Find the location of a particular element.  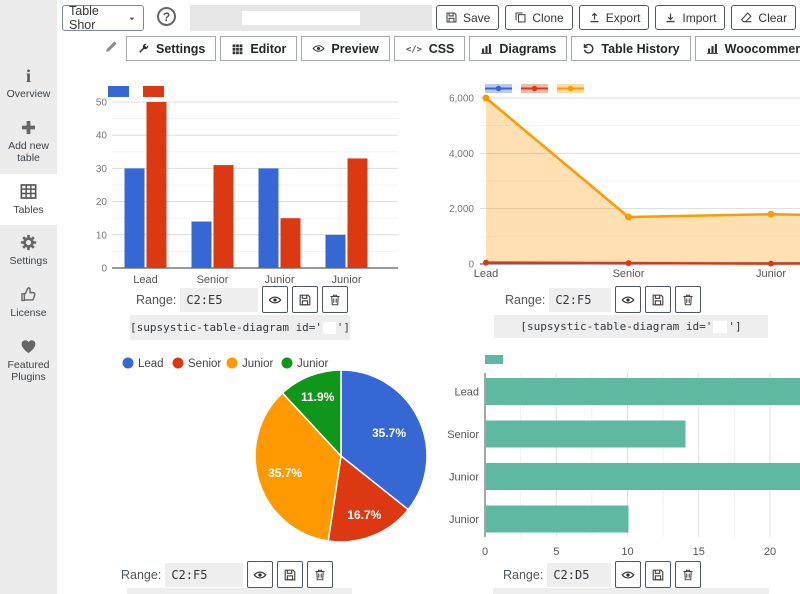

title-input is located at coordinates (311, 18).